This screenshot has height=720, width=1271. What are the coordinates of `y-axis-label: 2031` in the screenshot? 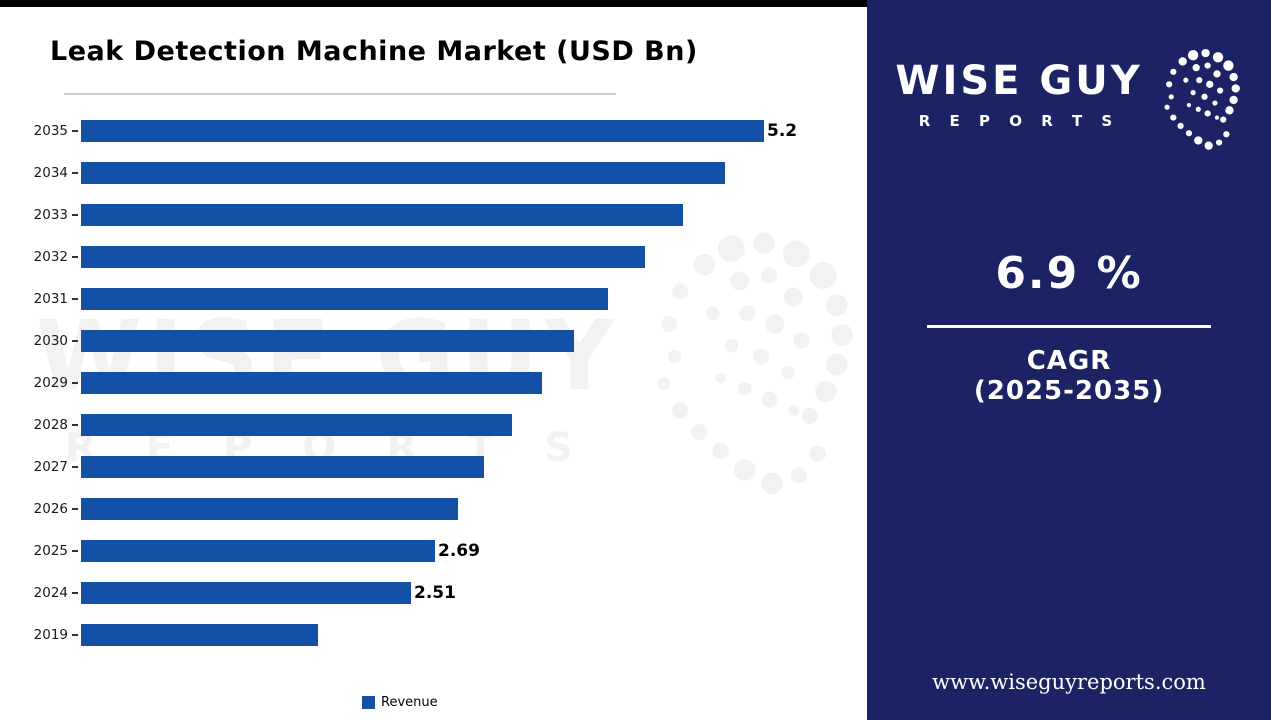 It's located at (50, 299).